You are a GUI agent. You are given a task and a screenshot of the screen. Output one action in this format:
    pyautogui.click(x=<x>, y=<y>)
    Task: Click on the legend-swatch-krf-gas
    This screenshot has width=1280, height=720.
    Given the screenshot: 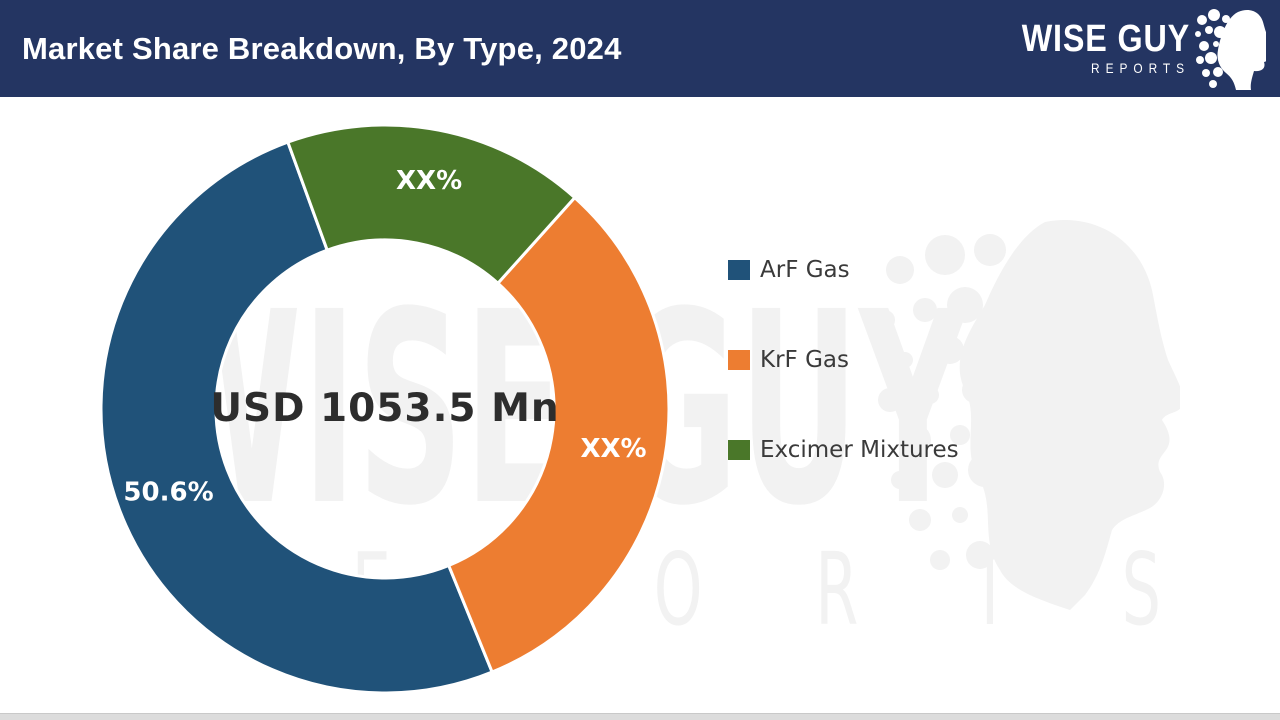 What is the action you would take?
    pyautogui.click(x=739, y=360)
    